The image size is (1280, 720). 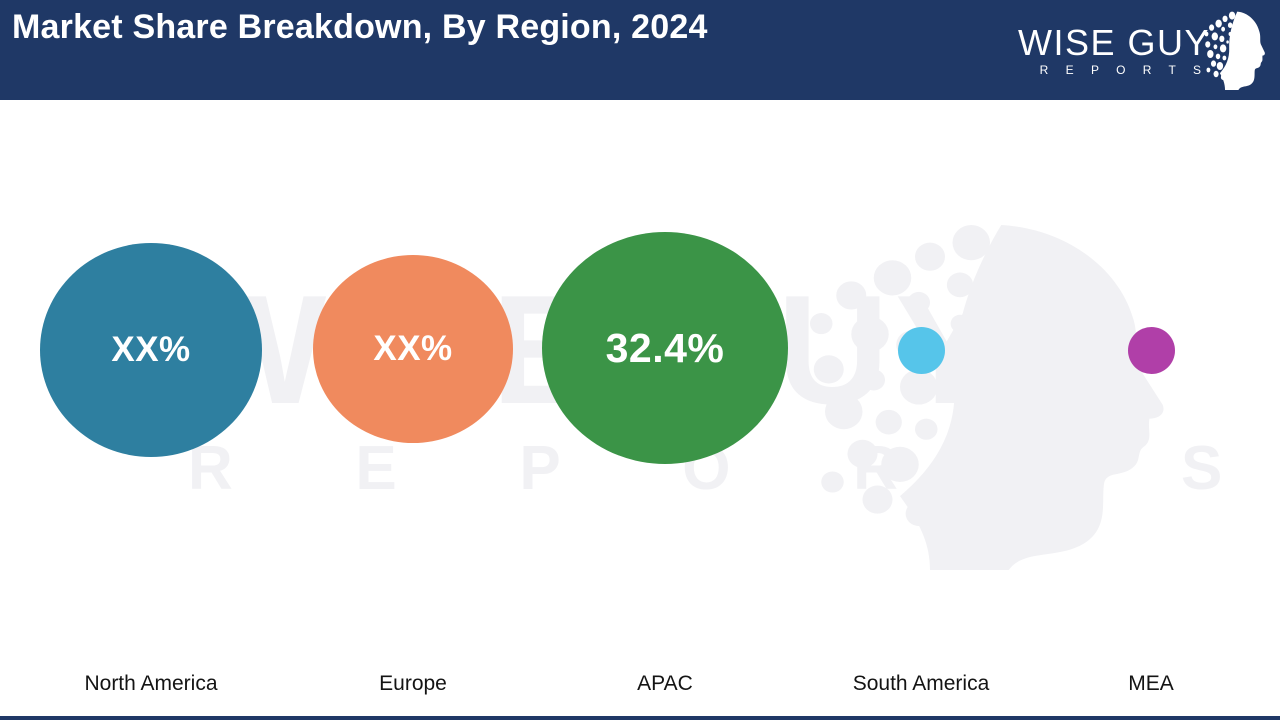 I want to click on logo-wordmark: WISE GUY, so click(x=1113, y=42).